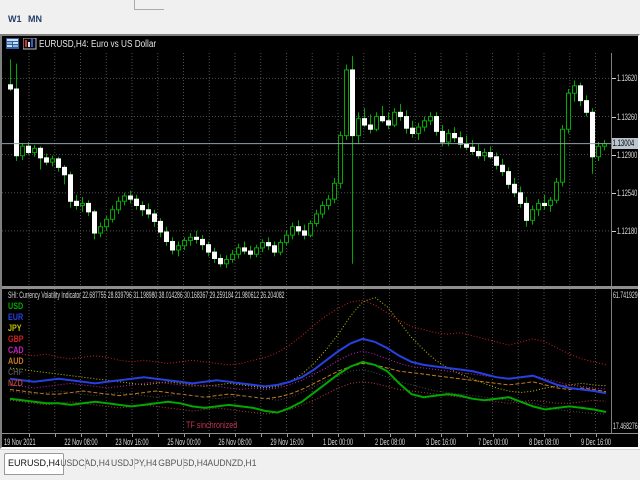  Describe the element at coordinates (308, 366) in the screenshot. I see `series-eur-line` at that location.